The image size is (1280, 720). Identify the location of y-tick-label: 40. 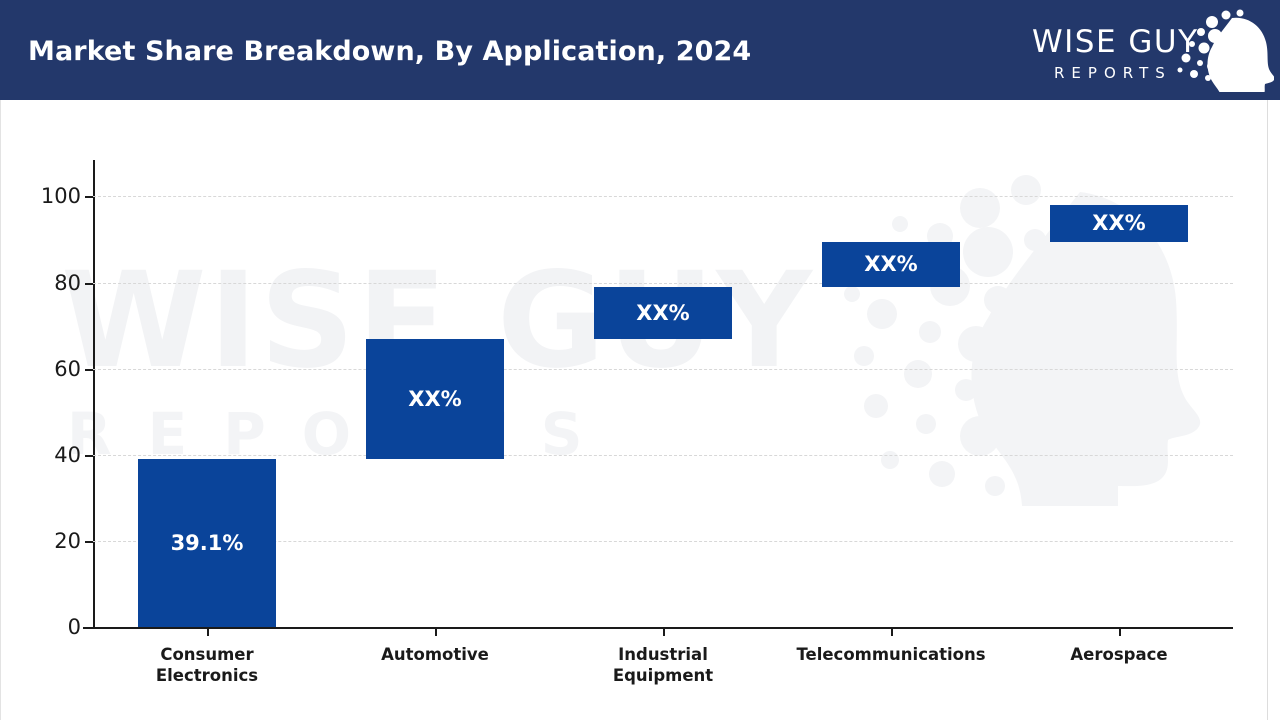
(67, 454).